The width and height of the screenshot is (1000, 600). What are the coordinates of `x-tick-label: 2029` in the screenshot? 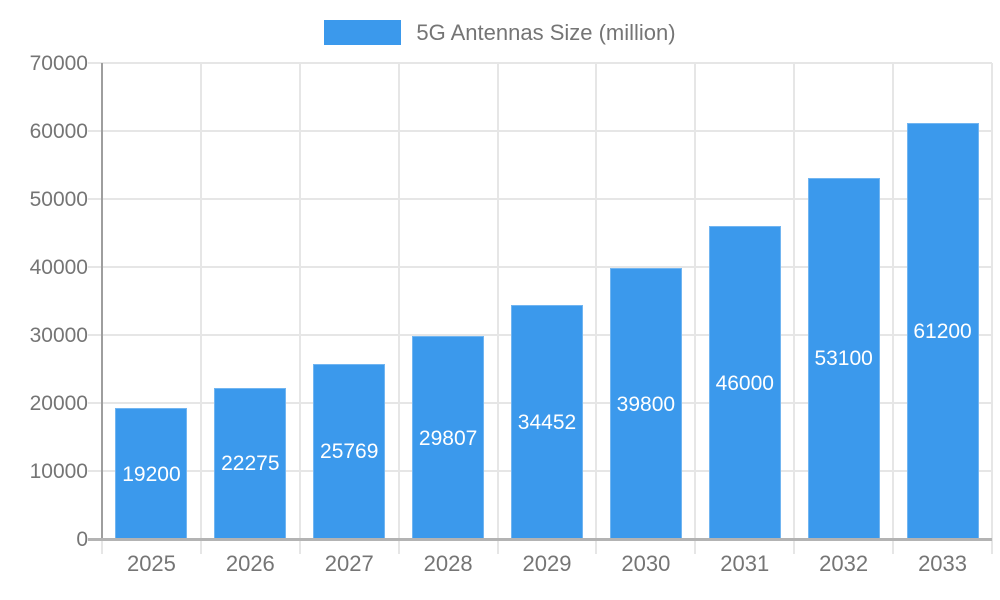 It's located at (547, 563).